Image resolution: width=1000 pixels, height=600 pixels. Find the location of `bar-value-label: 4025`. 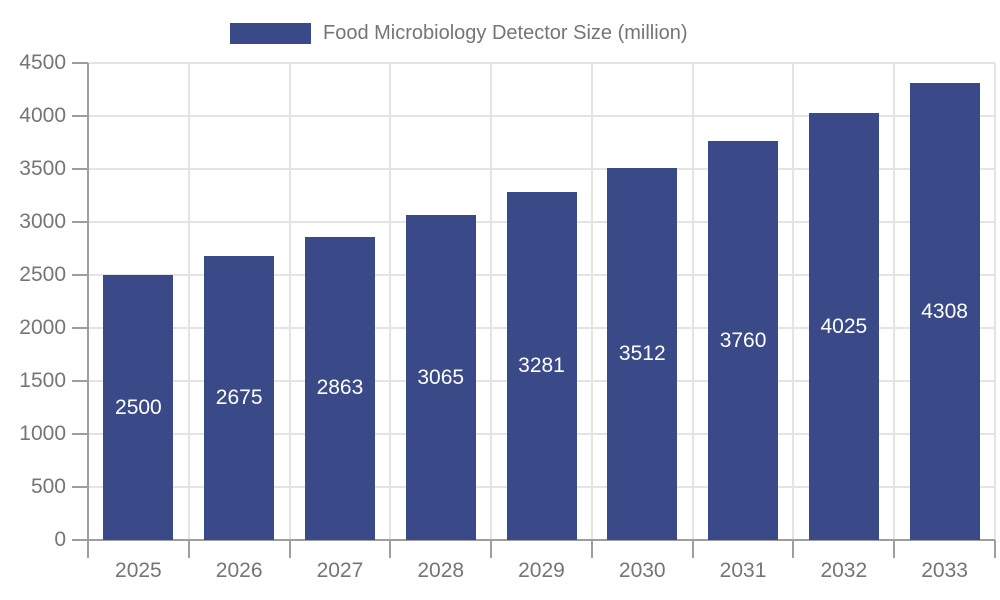

bar-value-label: 4025 is located at coordinates (844, 326).